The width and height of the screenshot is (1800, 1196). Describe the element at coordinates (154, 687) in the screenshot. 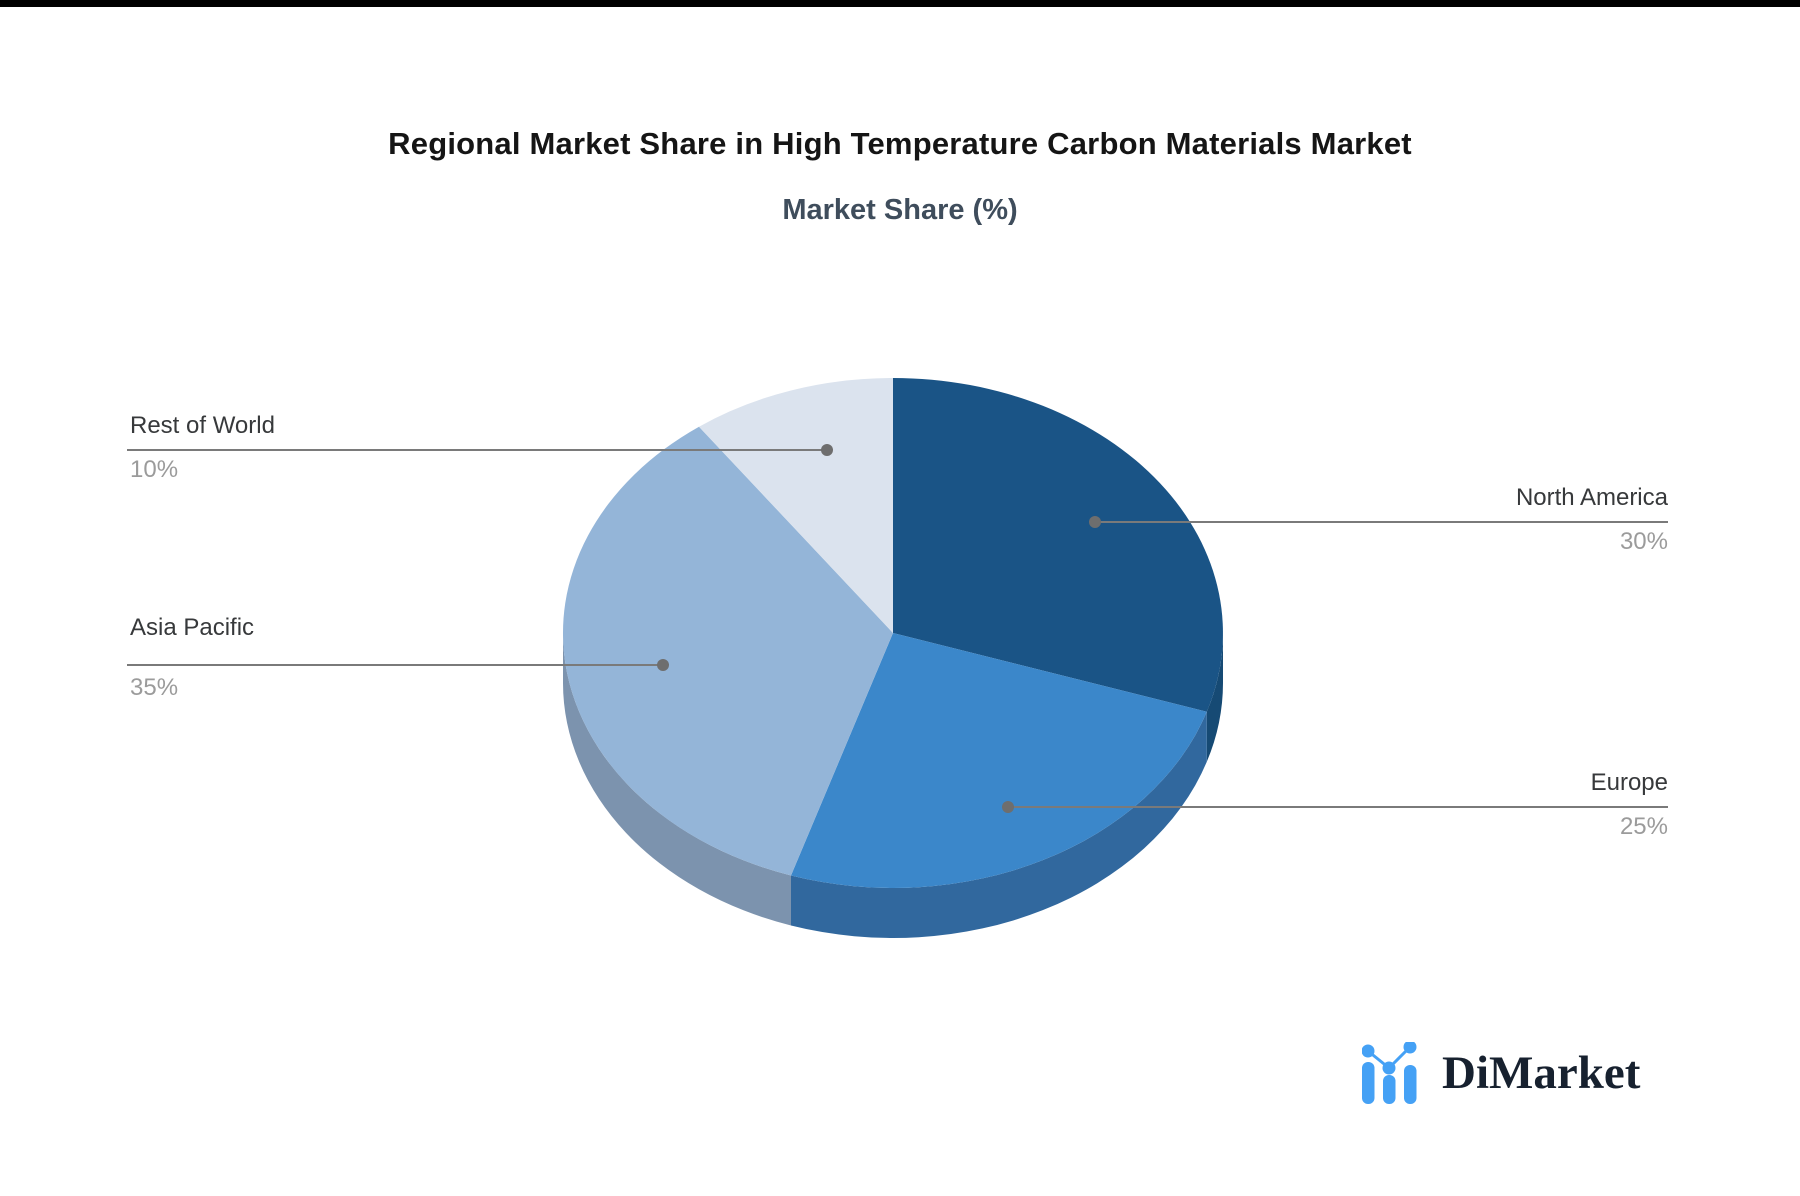

I see `pct-asia-pacific: 35%` at that location.